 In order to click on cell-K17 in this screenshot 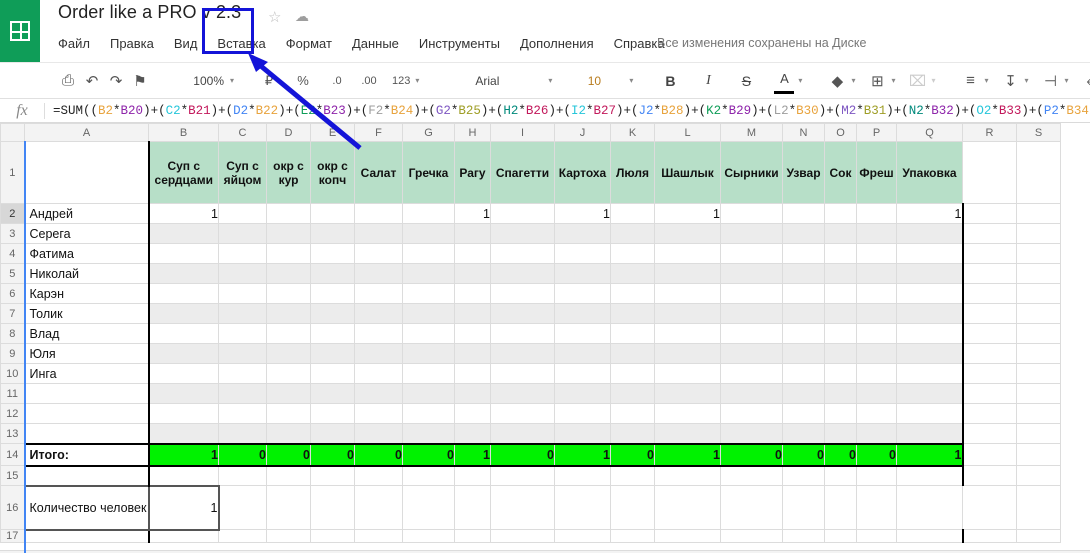, I will do `click(632, 536)`.